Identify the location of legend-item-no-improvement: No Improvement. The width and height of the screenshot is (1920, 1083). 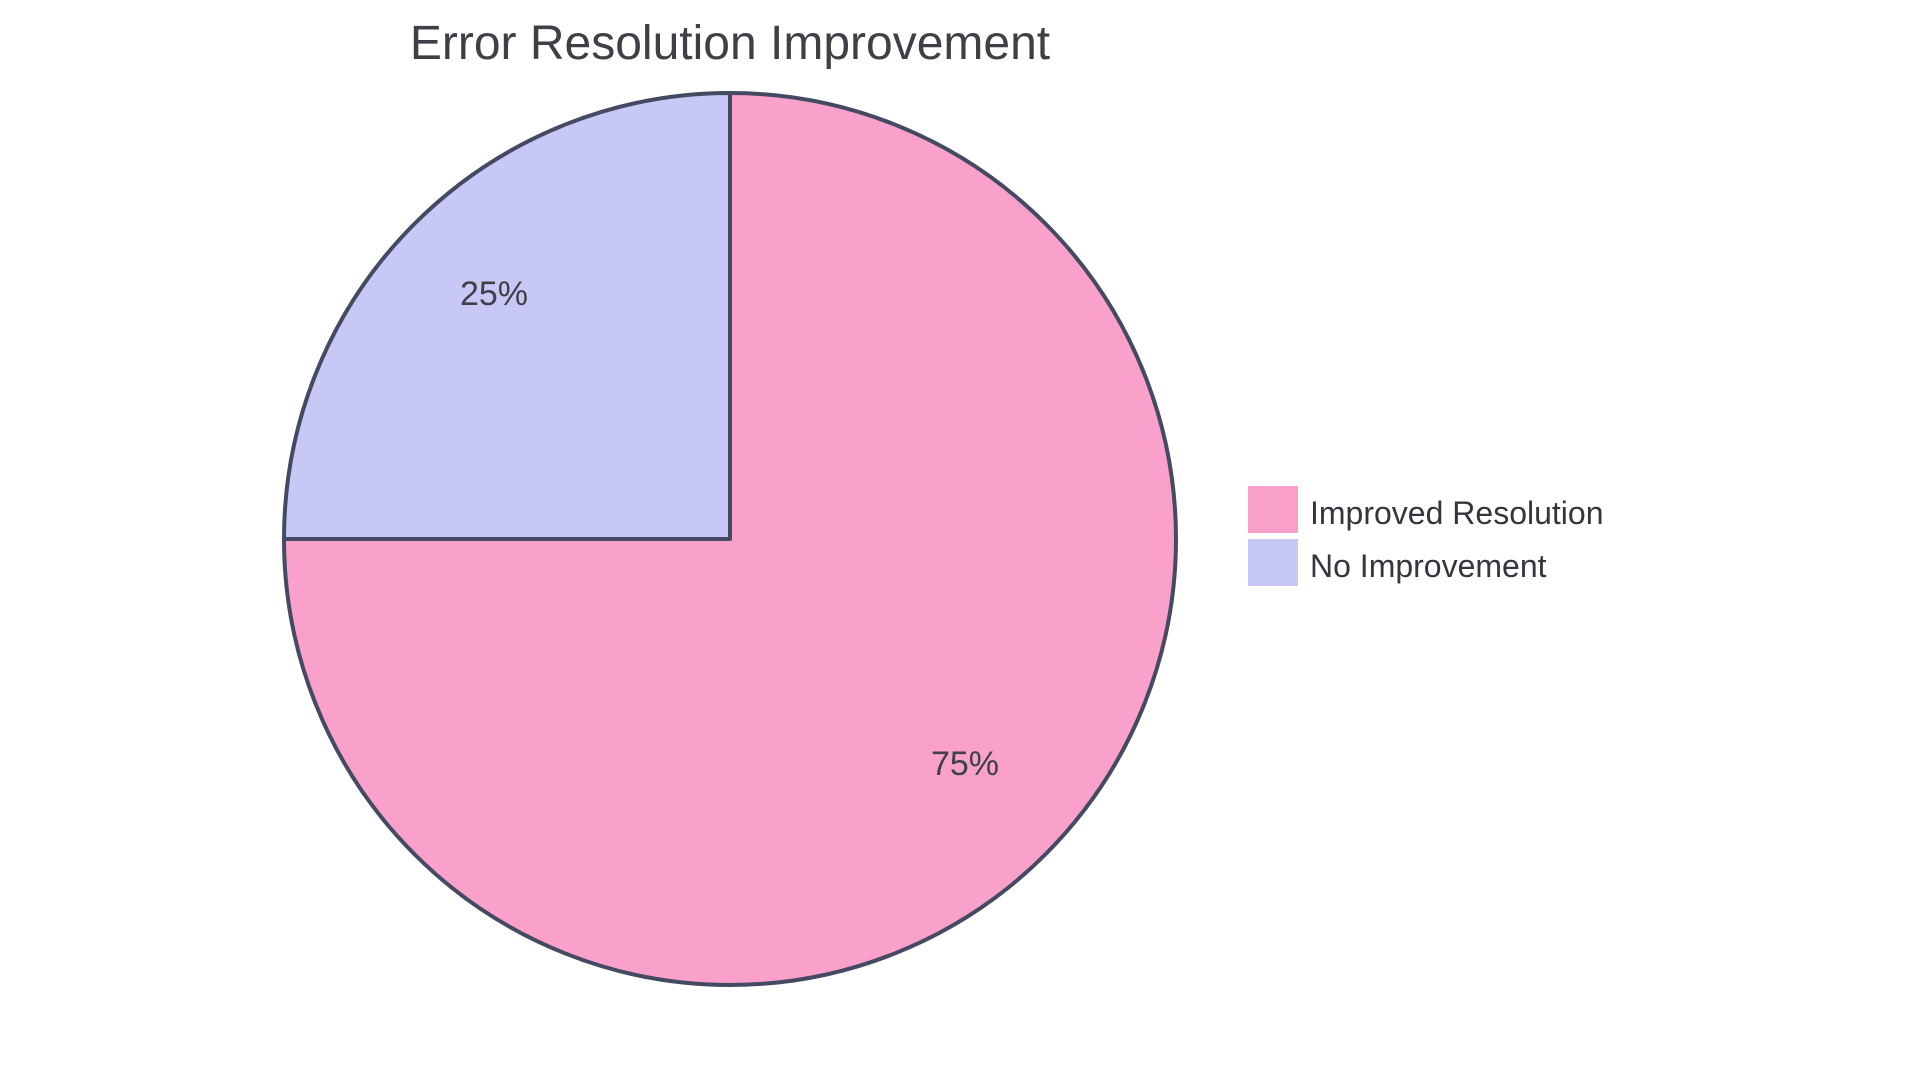
(1397, 562).